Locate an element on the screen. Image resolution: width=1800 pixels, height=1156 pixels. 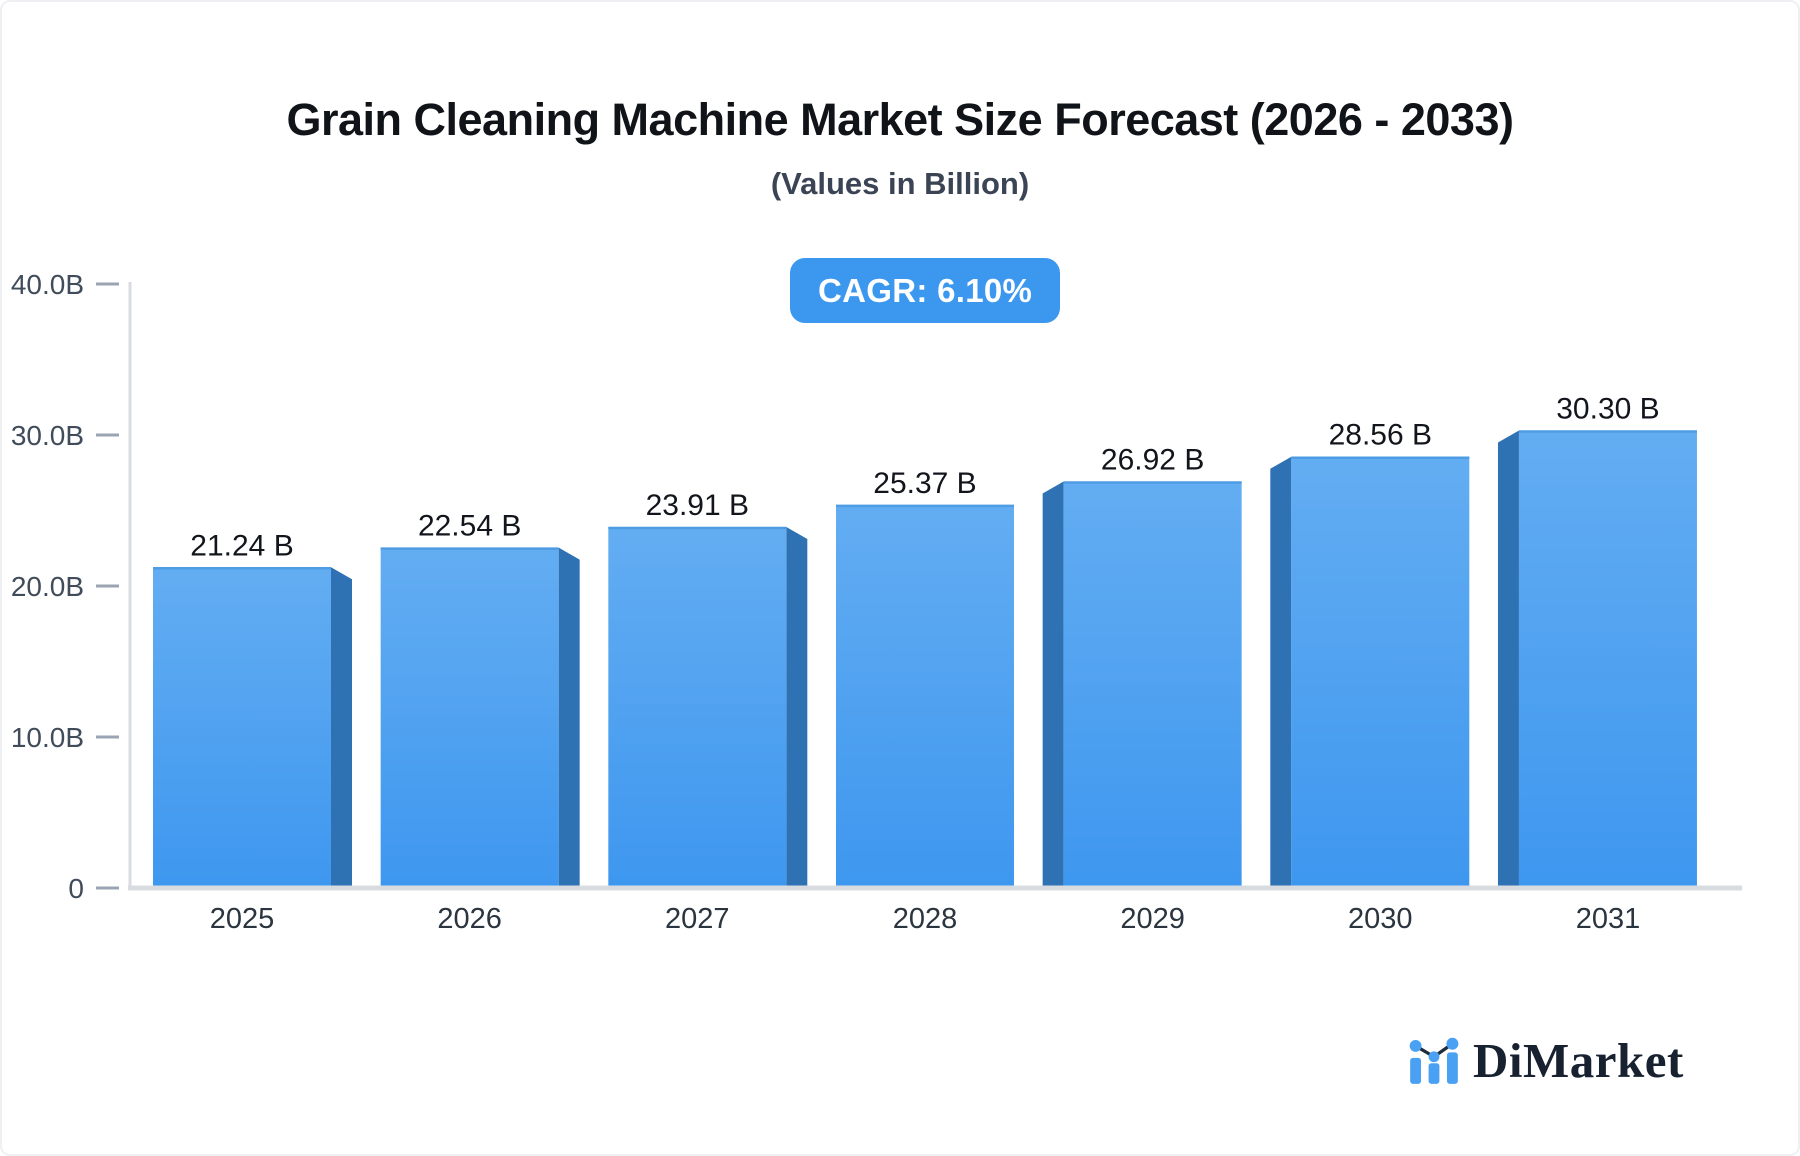
y-axis-label: 30.0B is located at coordinates (47, 435).